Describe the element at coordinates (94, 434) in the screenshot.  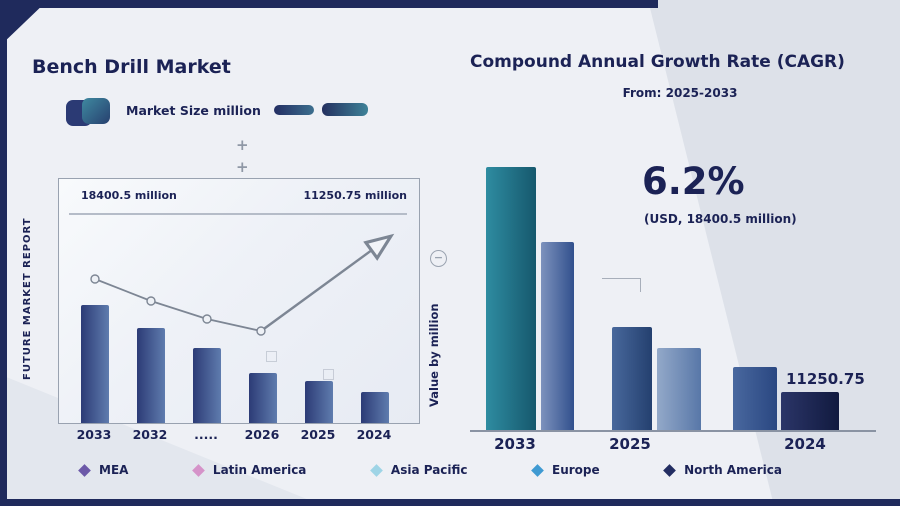
I see `x-axis-label: 2033` at that location.